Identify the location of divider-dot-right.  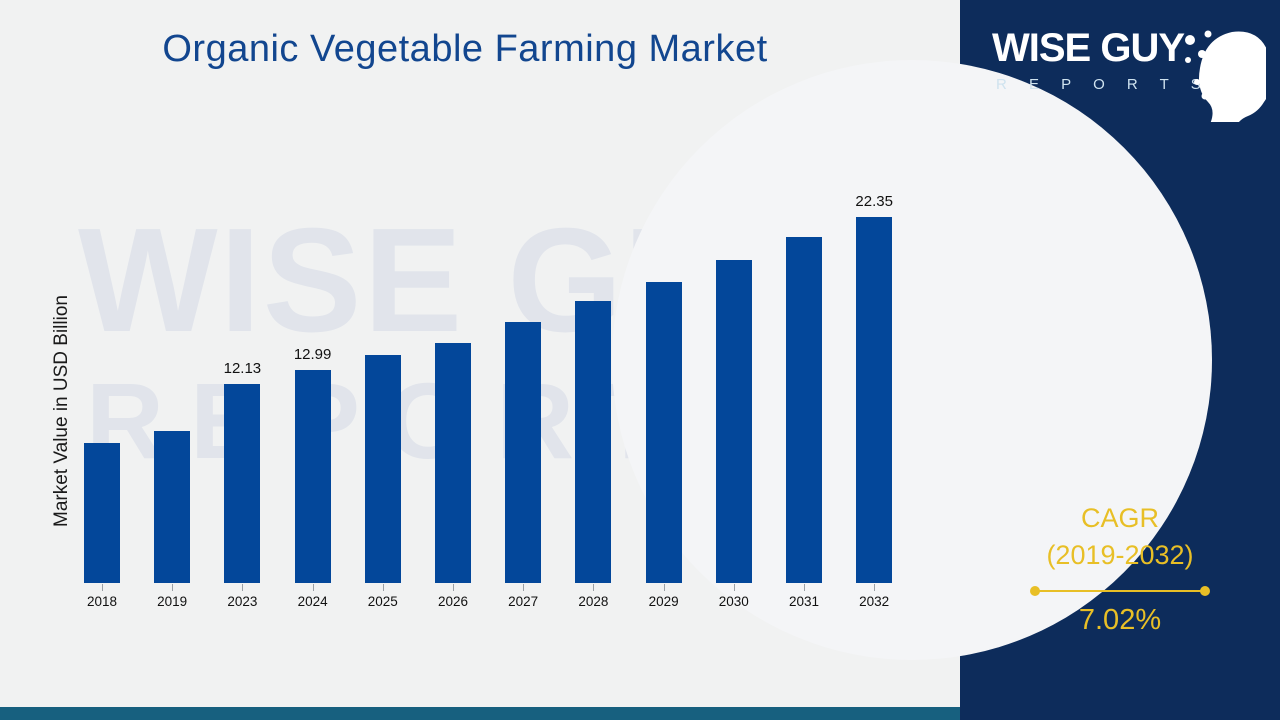
(1205, 591).